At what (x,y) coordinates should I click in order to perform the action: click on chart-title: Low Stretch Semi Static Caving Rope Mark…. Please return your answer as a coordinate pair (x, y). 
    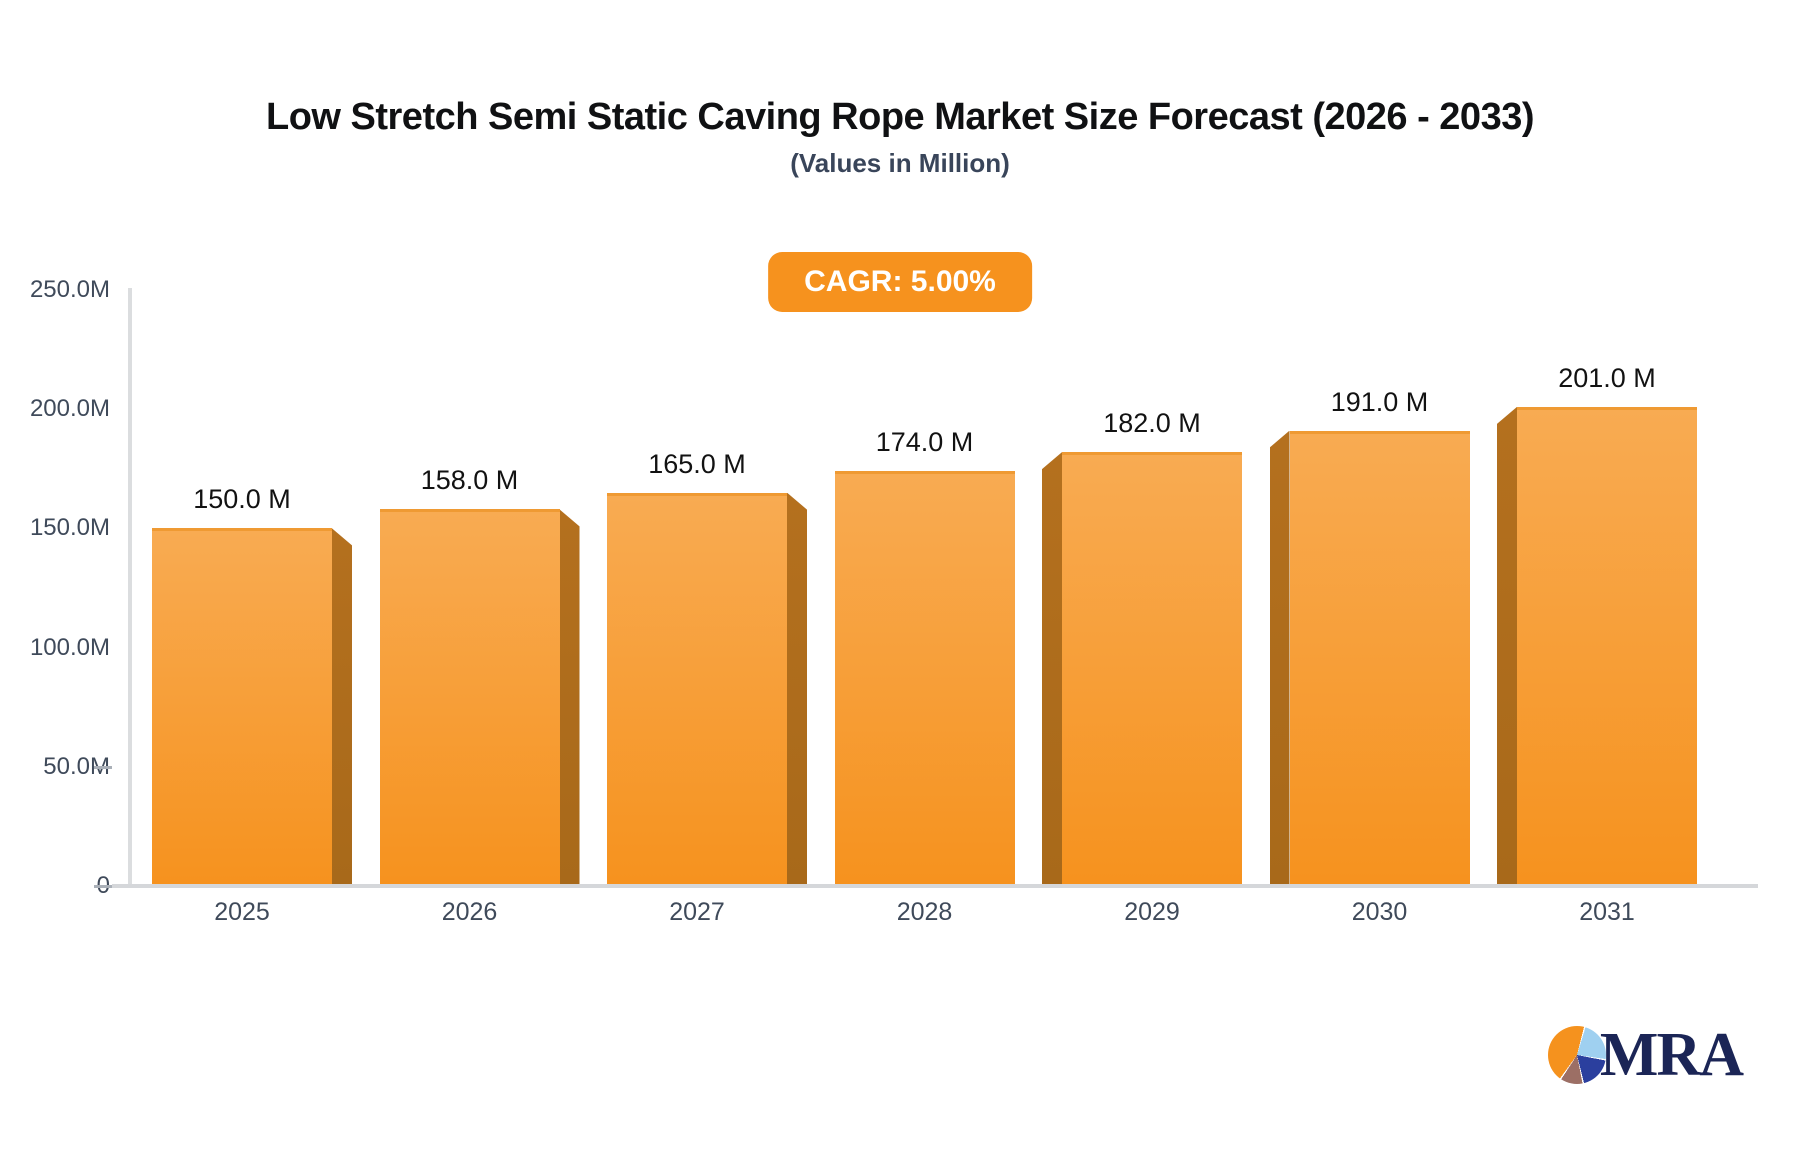
    Looking at the image, I should click on (900, 117).